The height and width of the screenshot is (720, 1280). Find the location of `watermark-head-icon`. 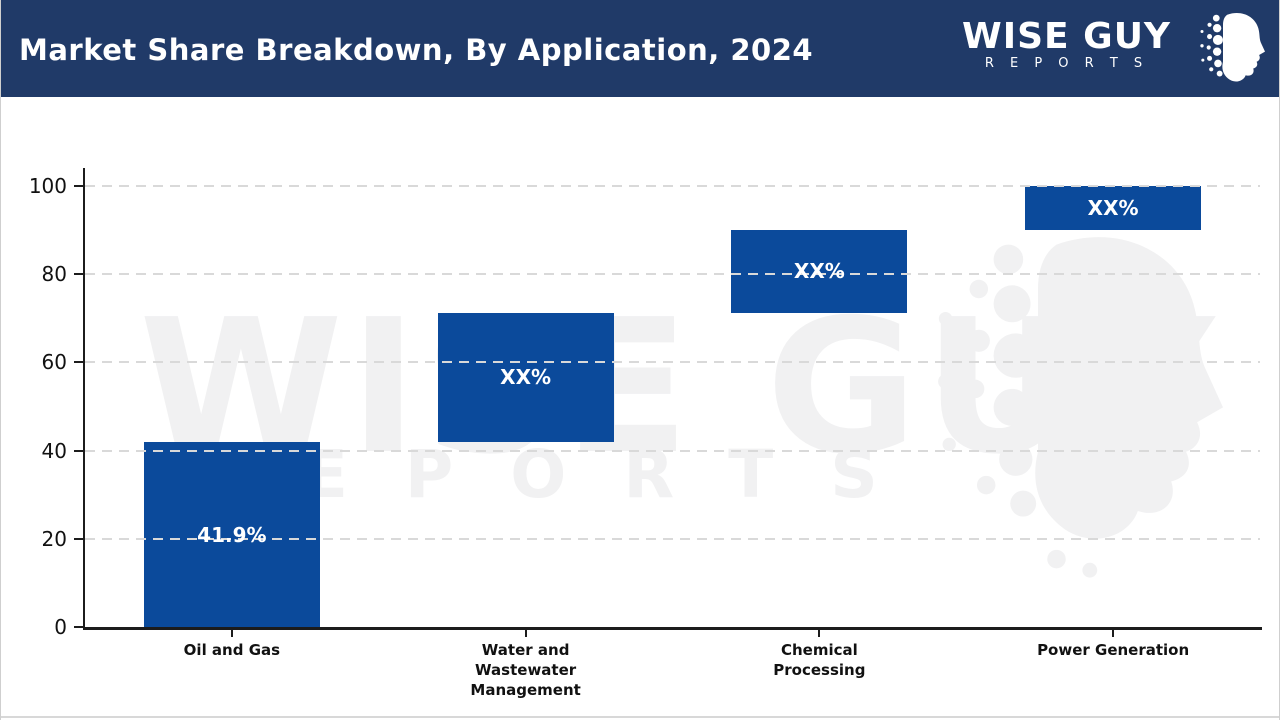

watermark-head-icon is located at coordinates (1080, 407).